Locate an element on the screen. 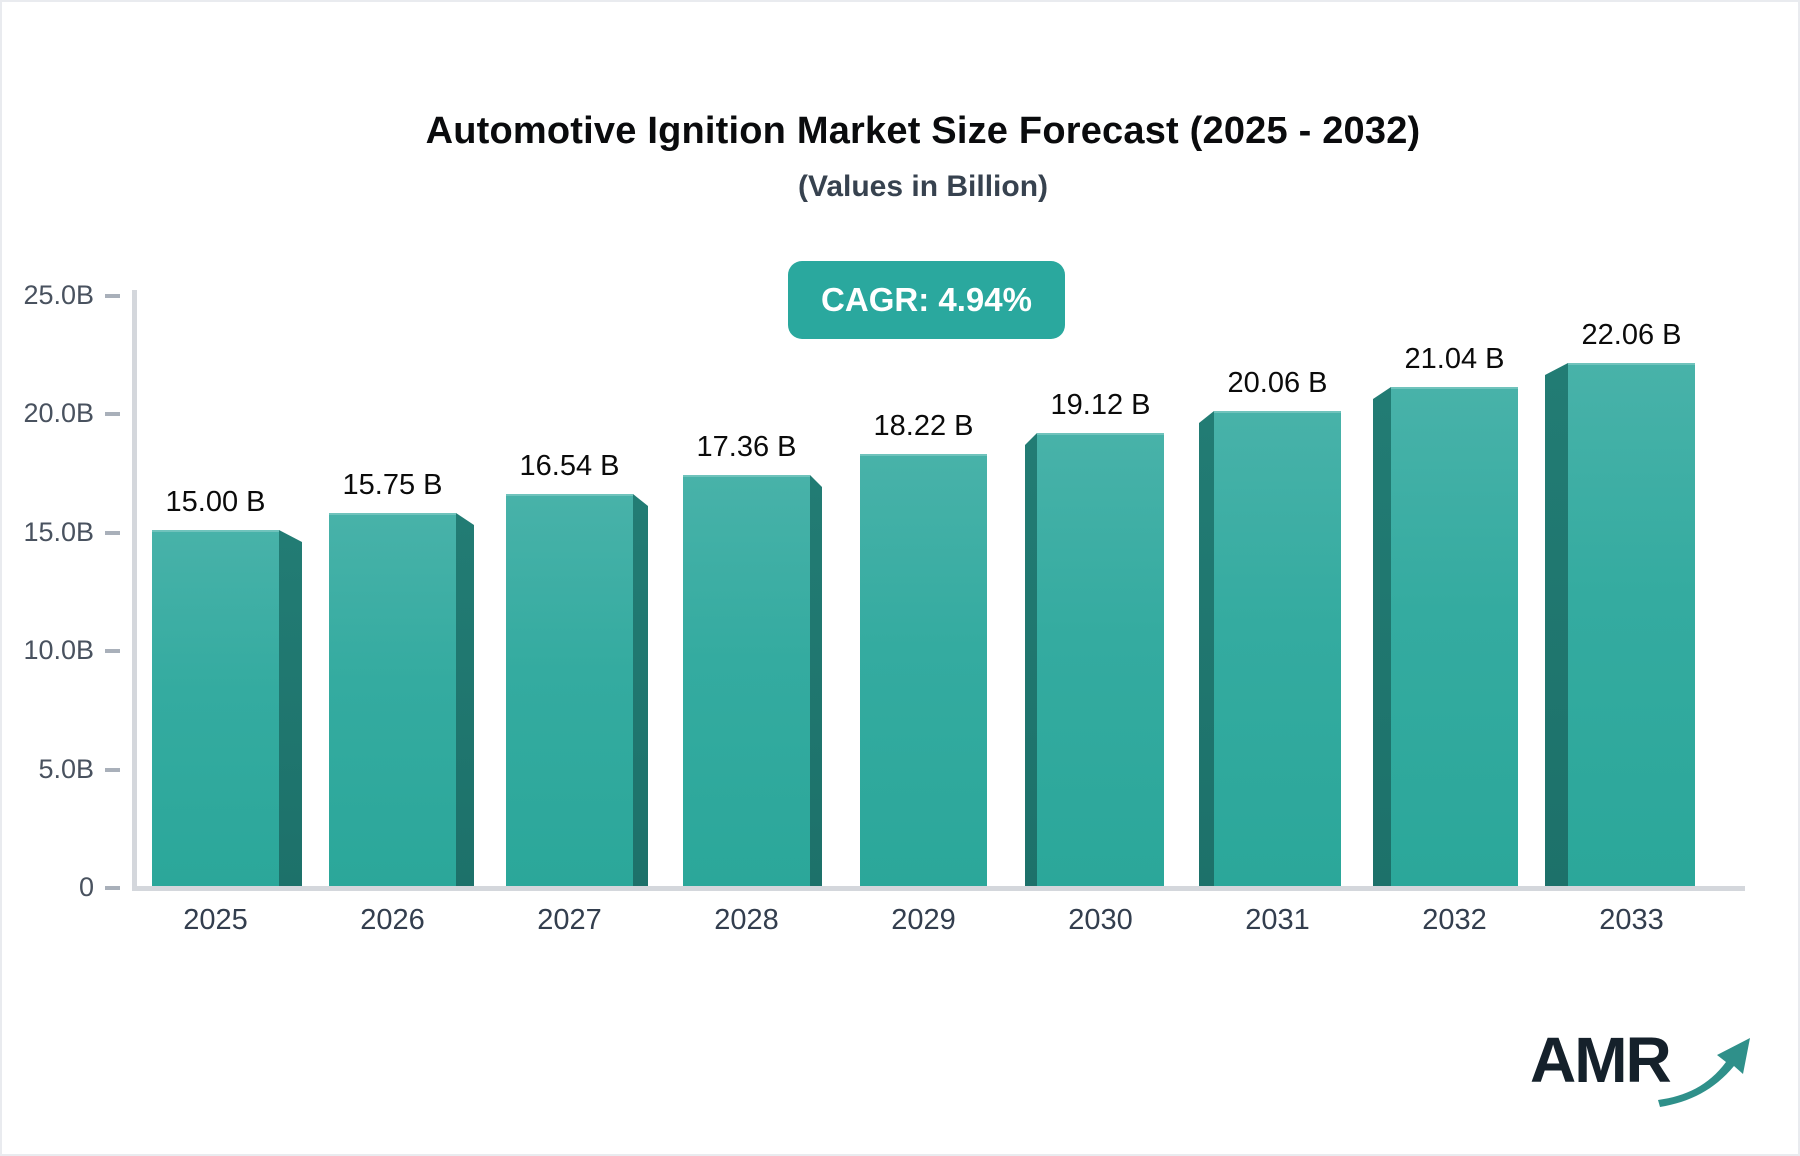  growth-arrow-icon is located at coordinates (1703, 1072).